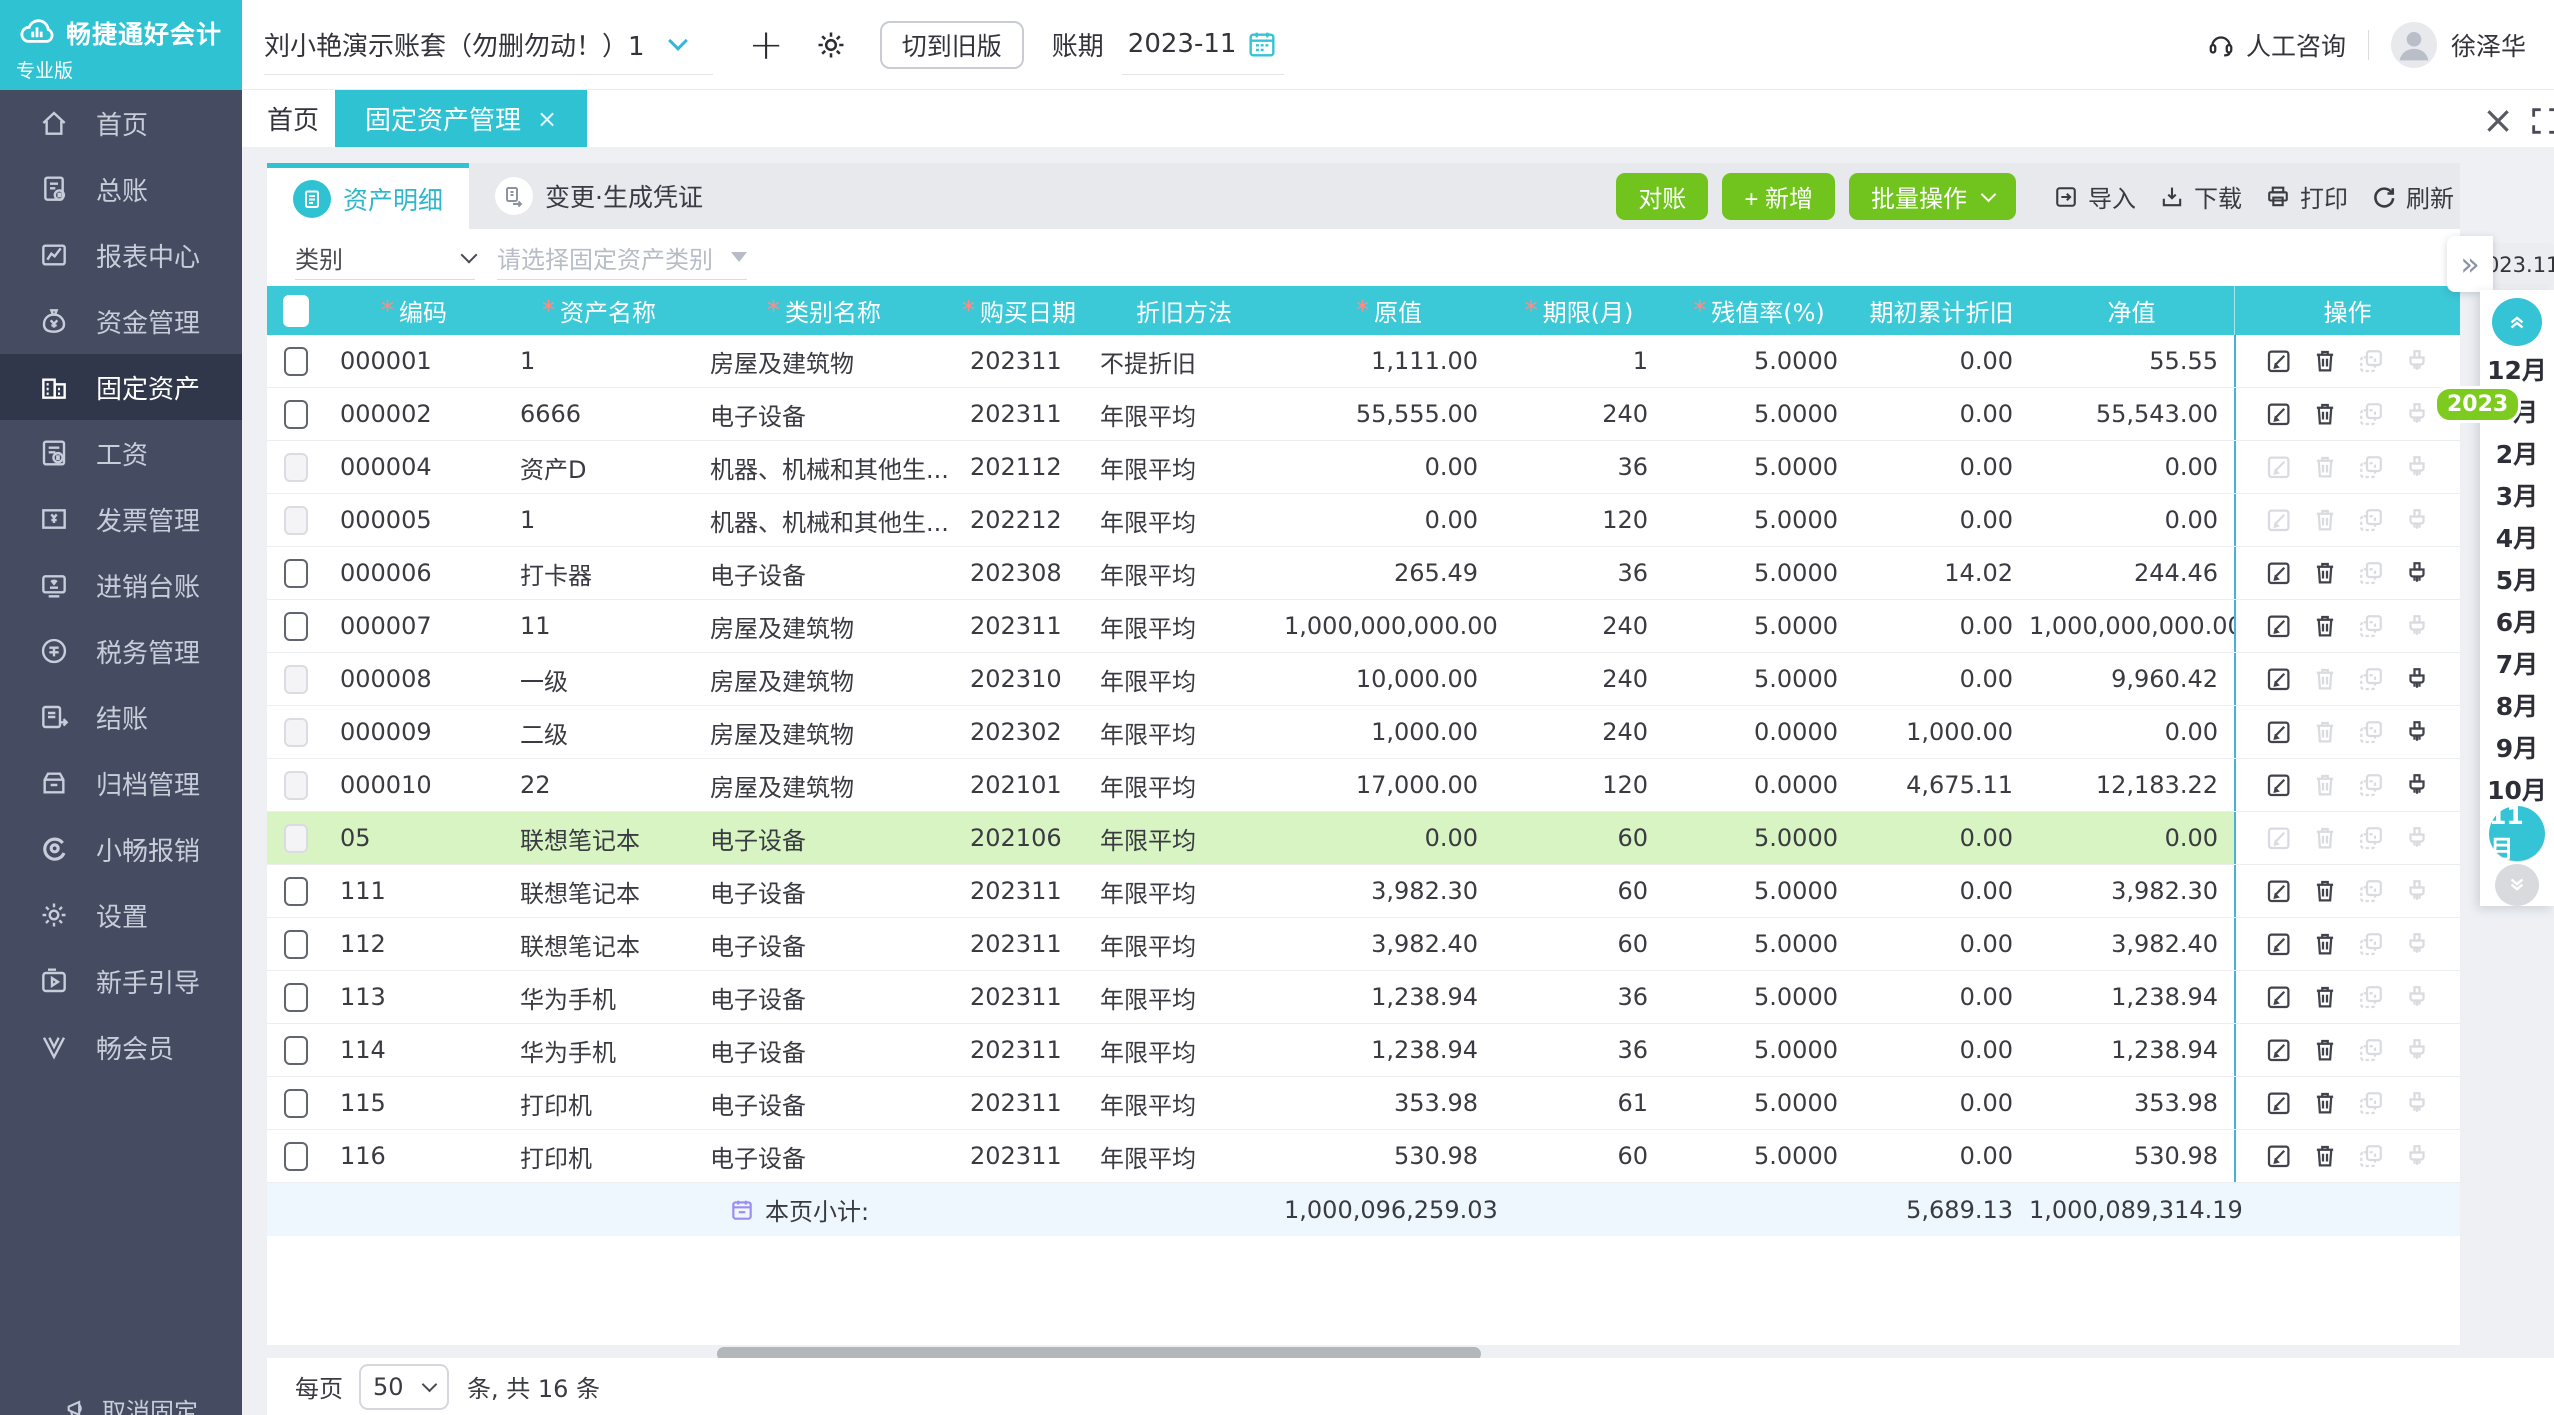 Image resolution: width=2554 pixels, height=1415 pixels. Describe the element at coordinates (295, 310) in the screenshot. I see `select-all-checkbox` at that location.